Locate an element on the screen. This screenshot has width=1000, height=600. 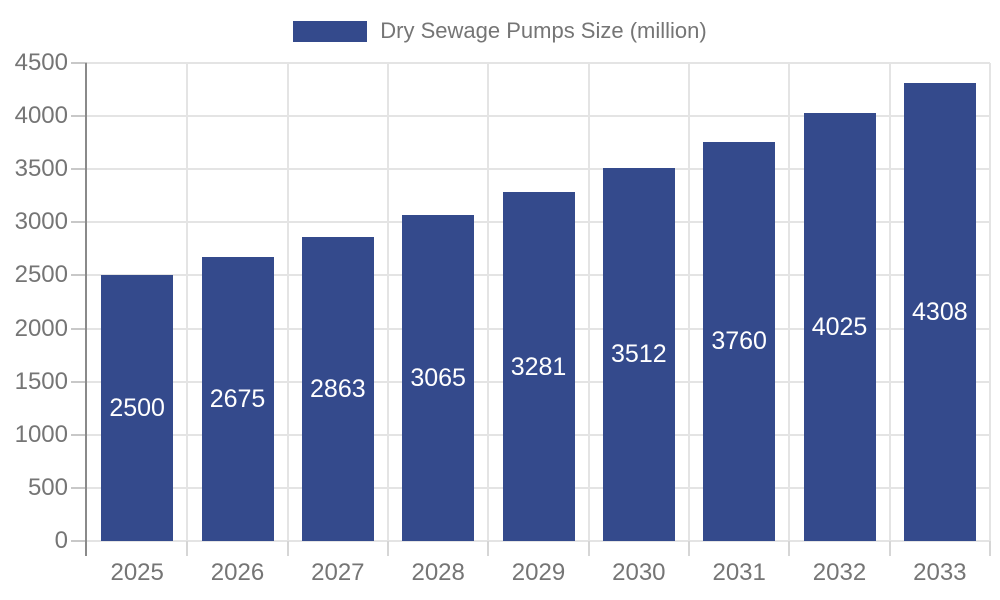
bar-value-label: 3760 is located at coordinates (739, 341).